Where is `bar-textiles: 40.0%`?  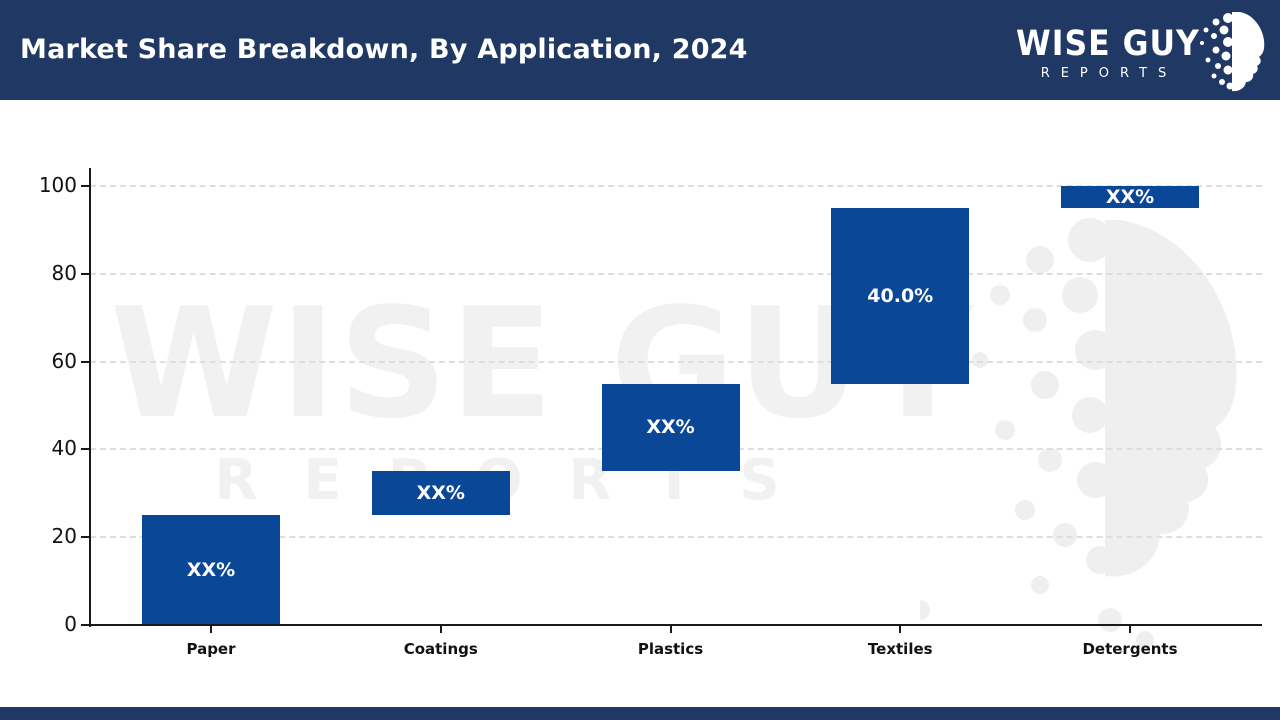 bar-textiles: 40.0% is located at coordinates (900, 295).